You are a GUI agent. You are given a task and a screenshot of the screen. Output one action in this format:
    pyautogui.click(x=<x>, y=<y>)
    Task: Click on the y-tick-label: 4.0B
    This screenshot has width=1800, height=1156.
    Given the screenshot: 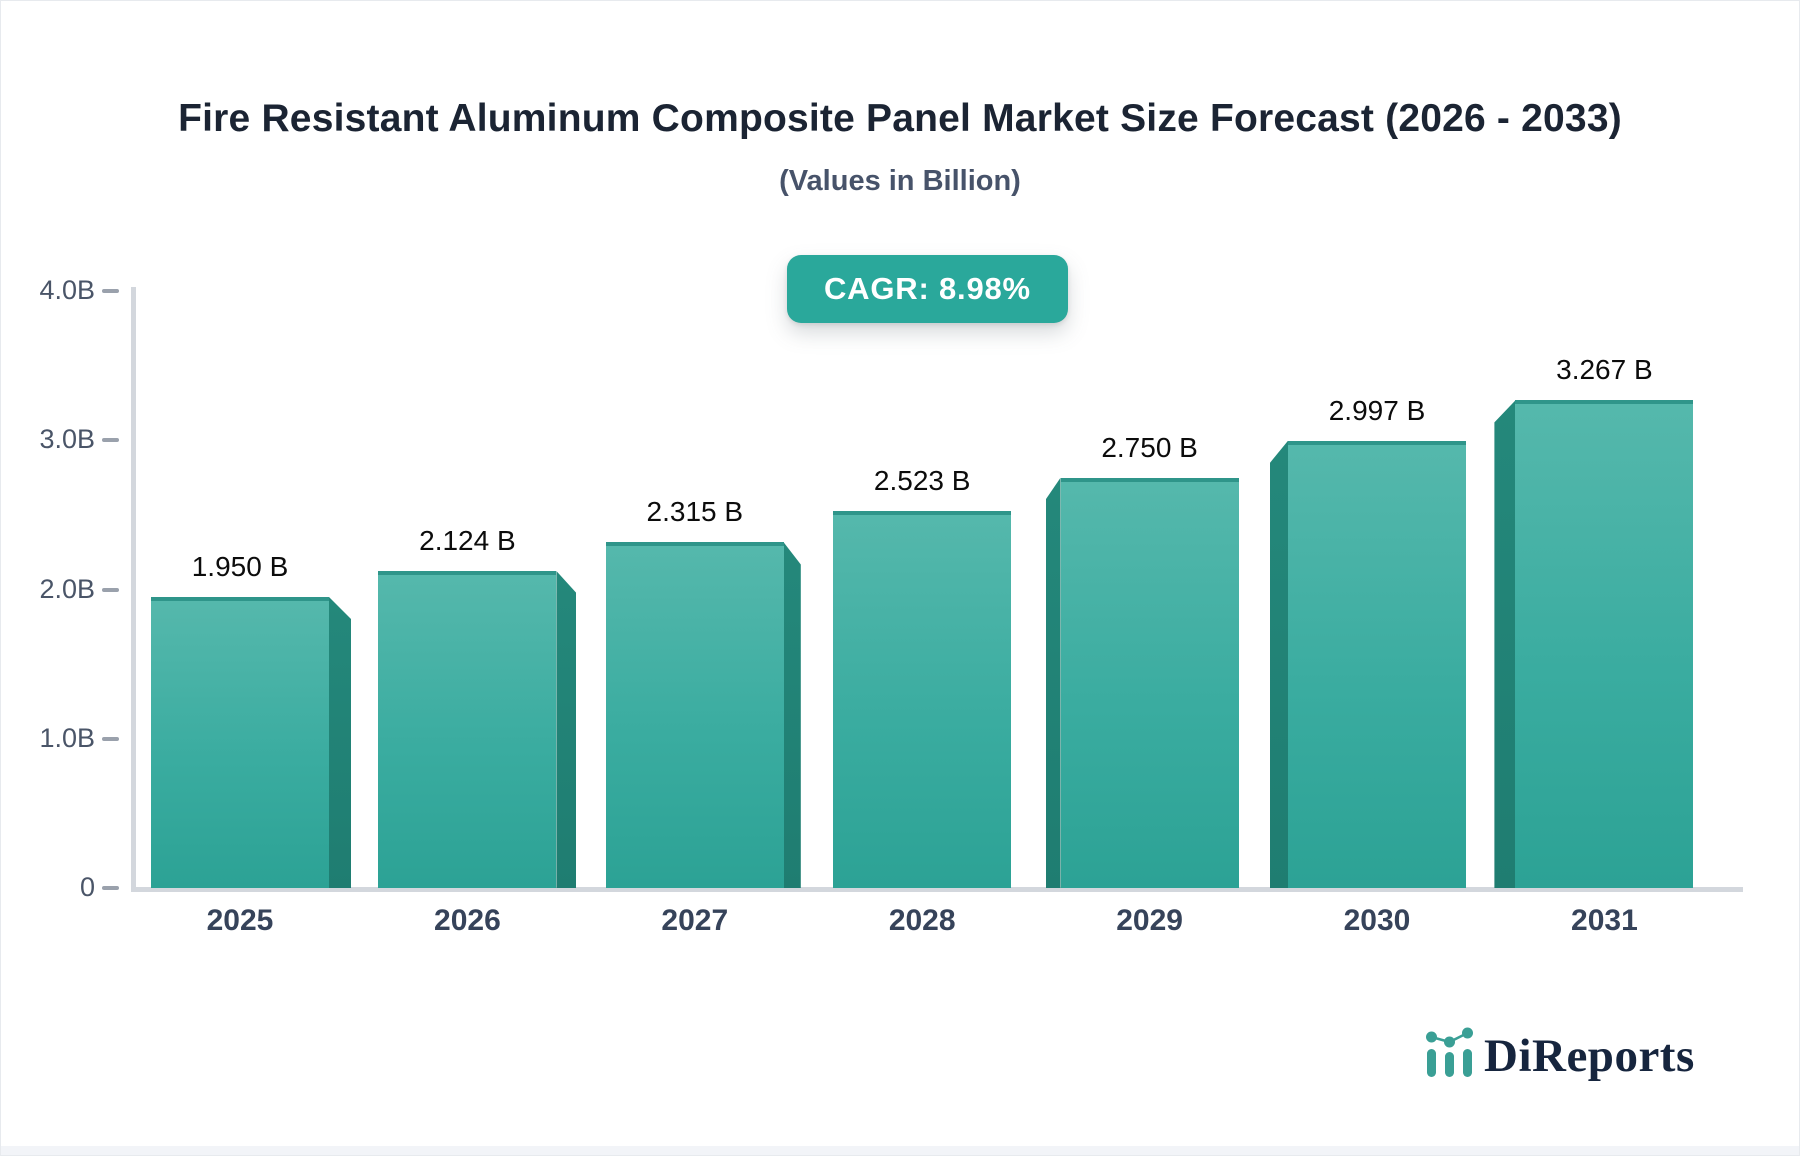 What is the action you would take?
    pyautogui.click(x=67, y=290)
    